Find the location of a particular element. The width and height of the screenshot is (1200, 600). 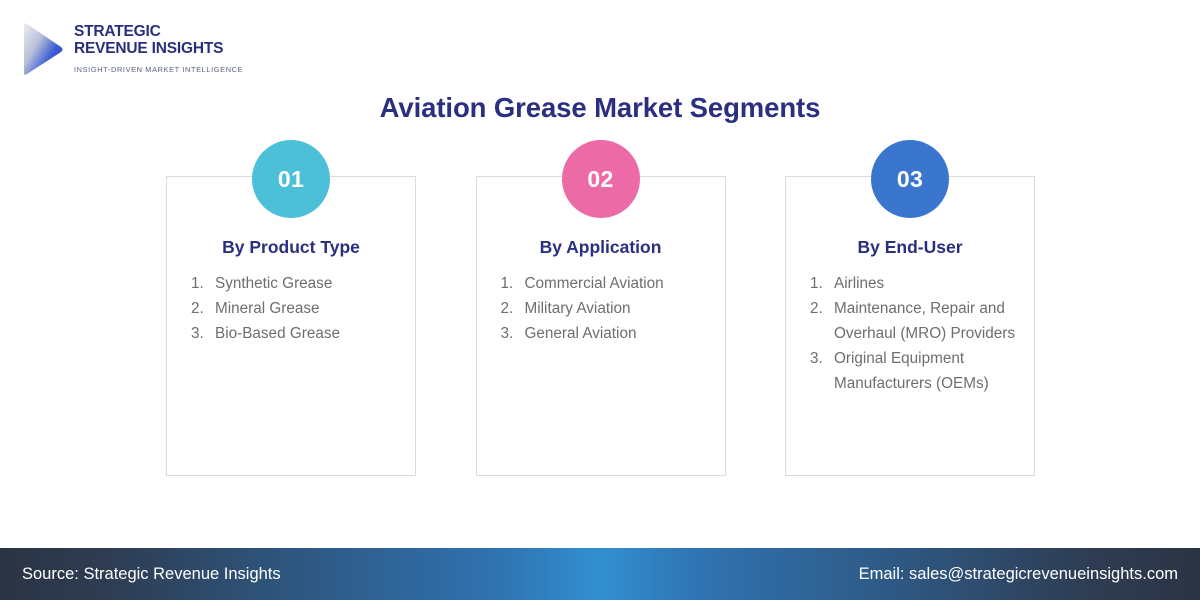

list-item: 2. Mineral Grease is located at coordinates (297, 308).